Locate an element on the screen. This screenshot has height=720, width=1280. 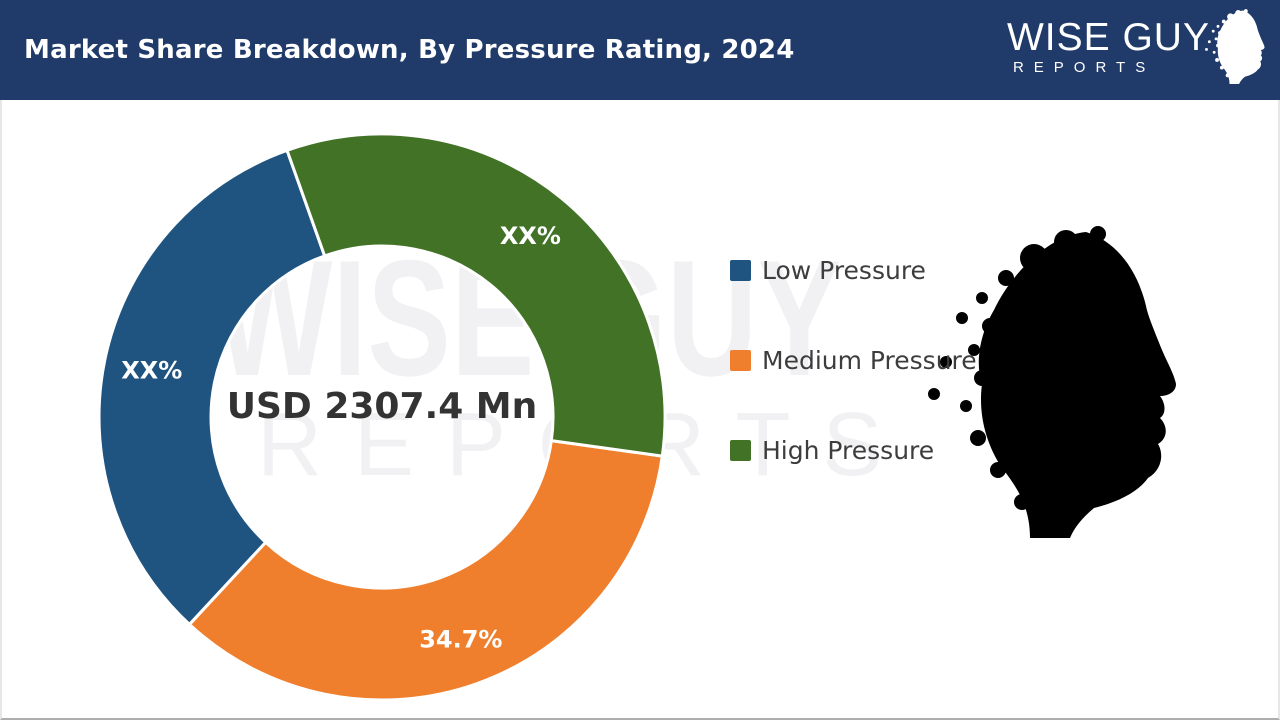
legend: Low Pressure Medium Pressure High Pressure is located at coordinates (853, 389).